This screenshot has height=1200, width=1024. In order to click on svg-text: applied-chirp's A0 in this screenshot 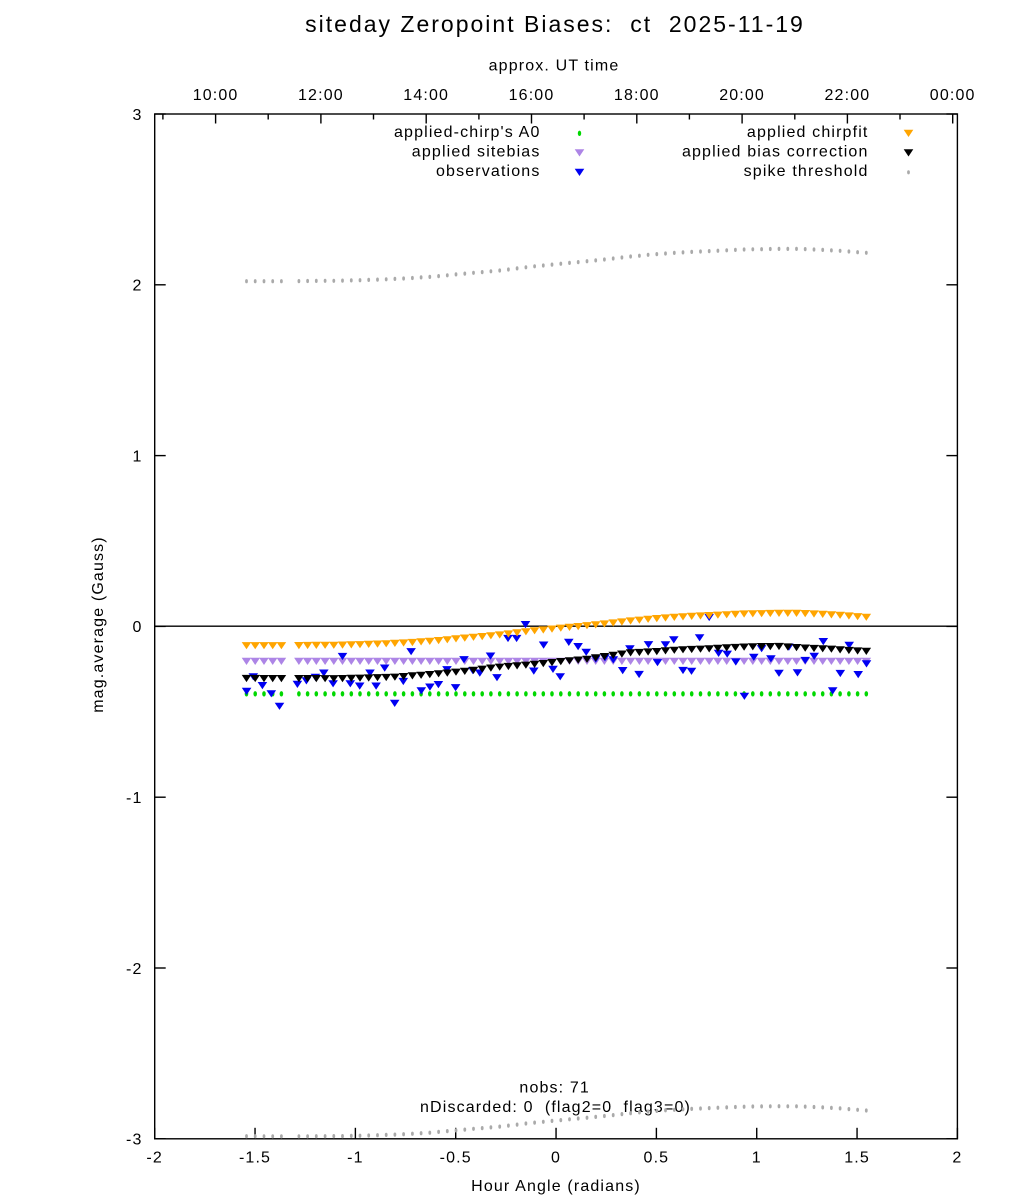, I will do `click(467, 132)`.